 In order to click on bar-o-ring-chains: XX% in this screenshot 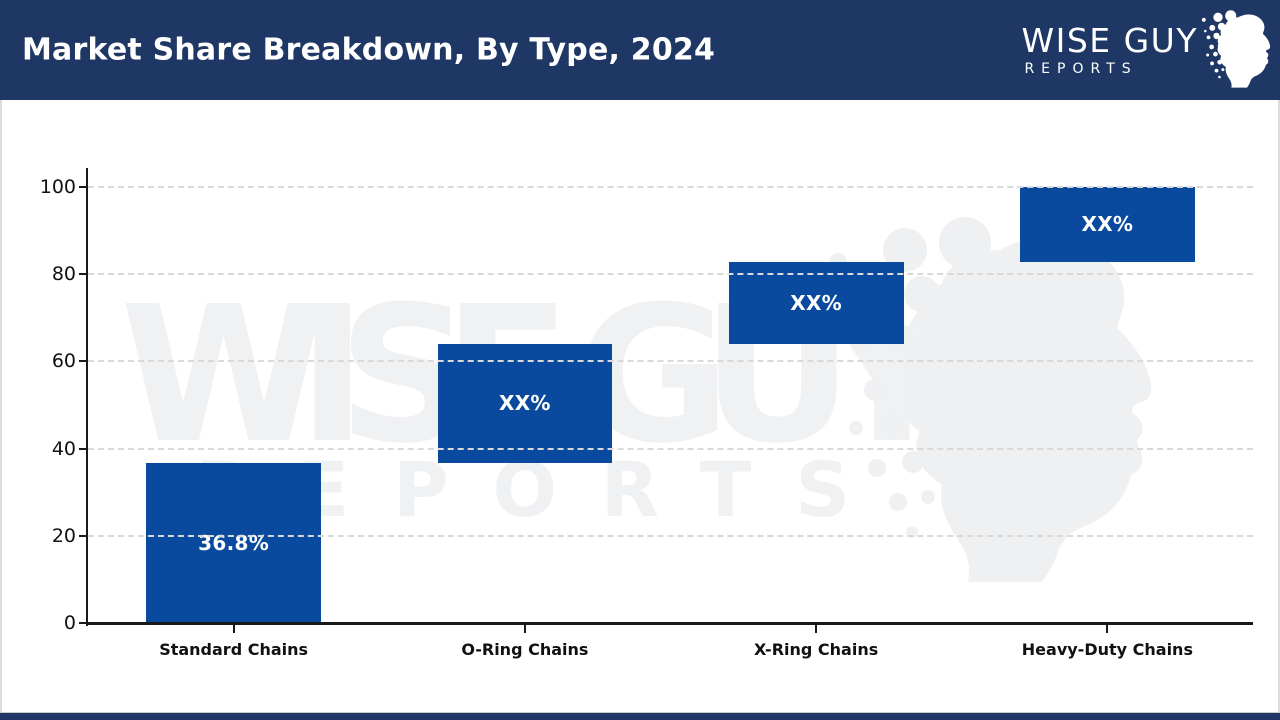, I will do `click(525, 403)`.